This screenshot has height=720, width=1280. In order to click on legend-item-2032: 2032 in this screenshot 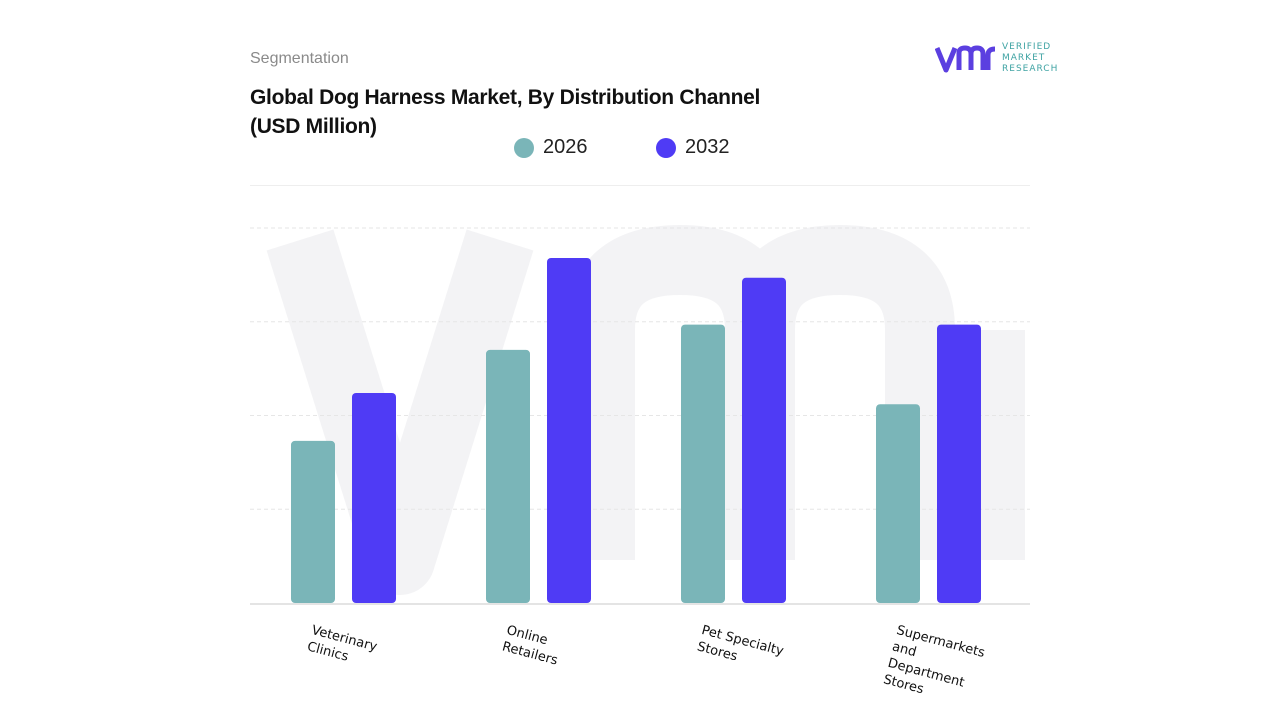, I will do `click(693, 147)`.